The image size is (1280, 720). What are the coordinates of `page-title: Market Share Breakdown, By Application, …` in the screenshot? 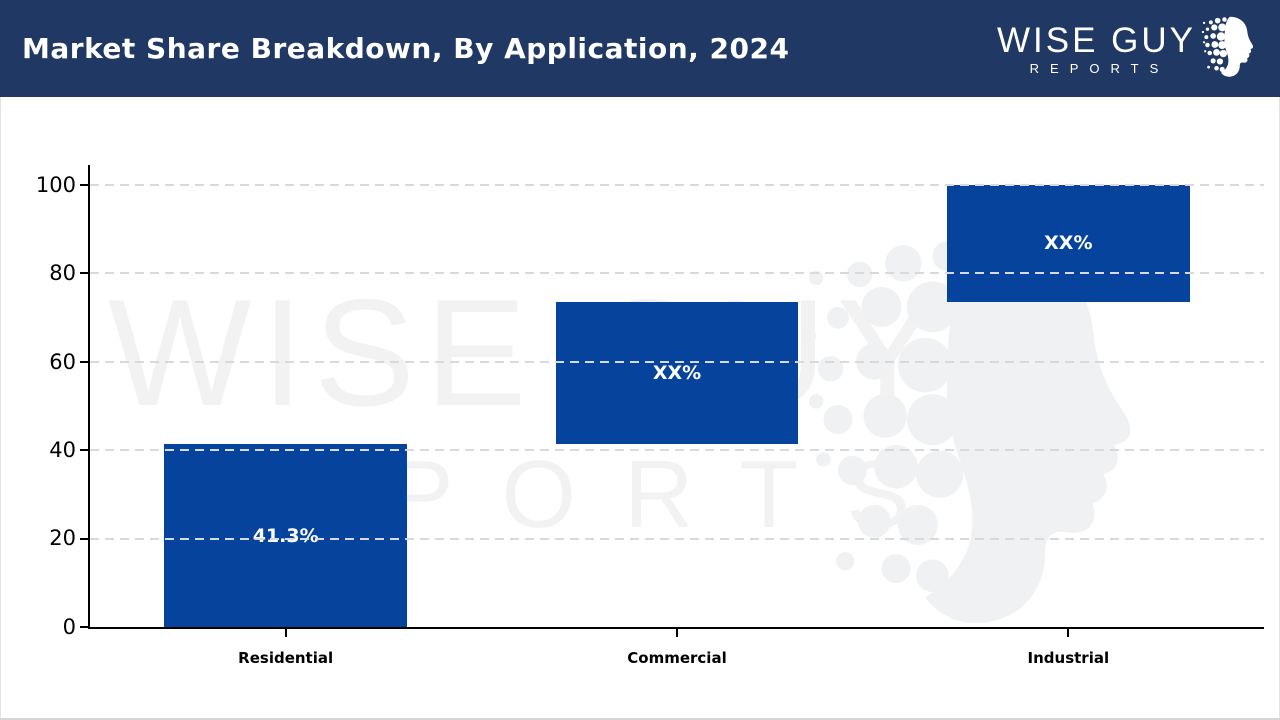 It's located at (406, 48).